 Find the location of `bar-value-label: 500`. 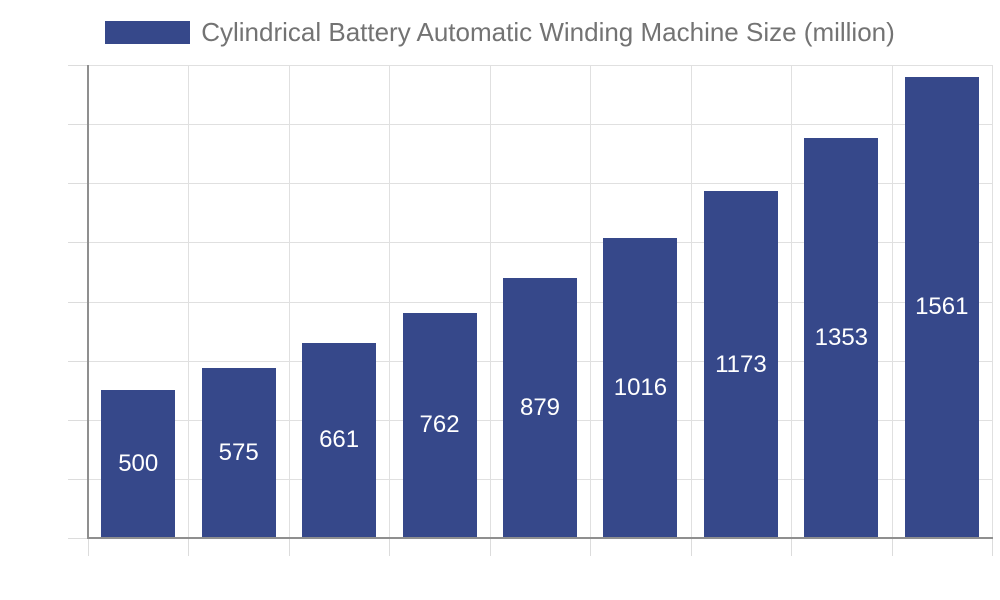

bar-value-label: 500 is located at coordinates (138, 464).